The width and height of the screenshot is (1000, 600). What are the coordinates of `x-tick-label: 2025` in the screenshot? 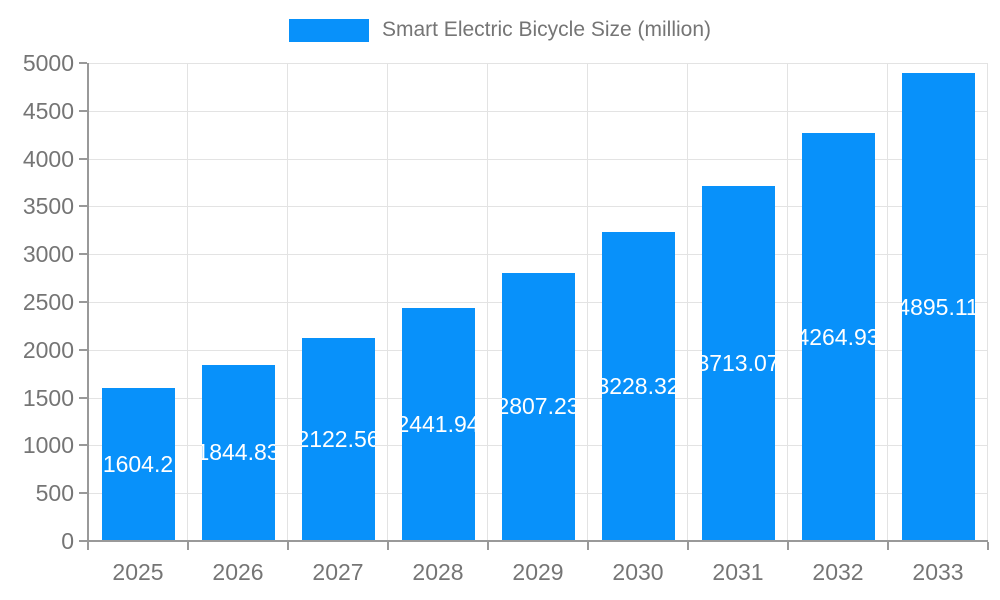 It's located at (138, 572).